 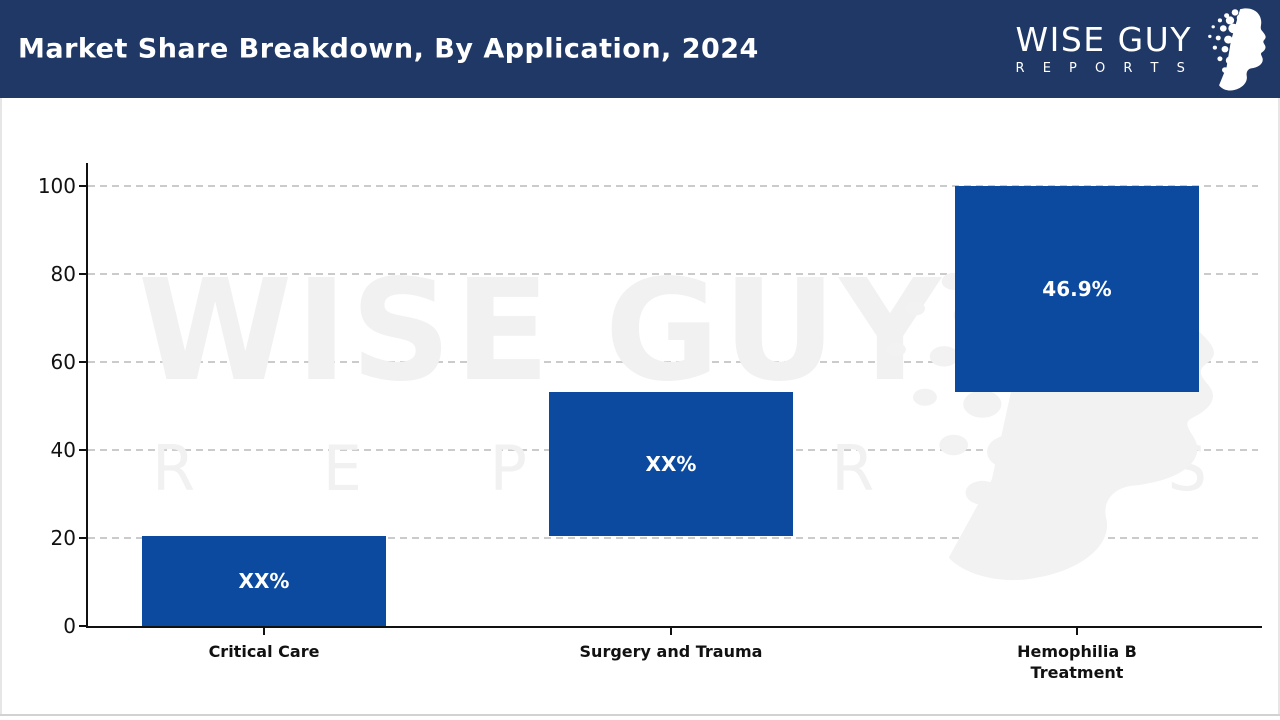 What do you see at coordinates (671, 631) in the screenshot?
I see `x-tick-surgery-and-trauma` at bounding box center [671, 631].